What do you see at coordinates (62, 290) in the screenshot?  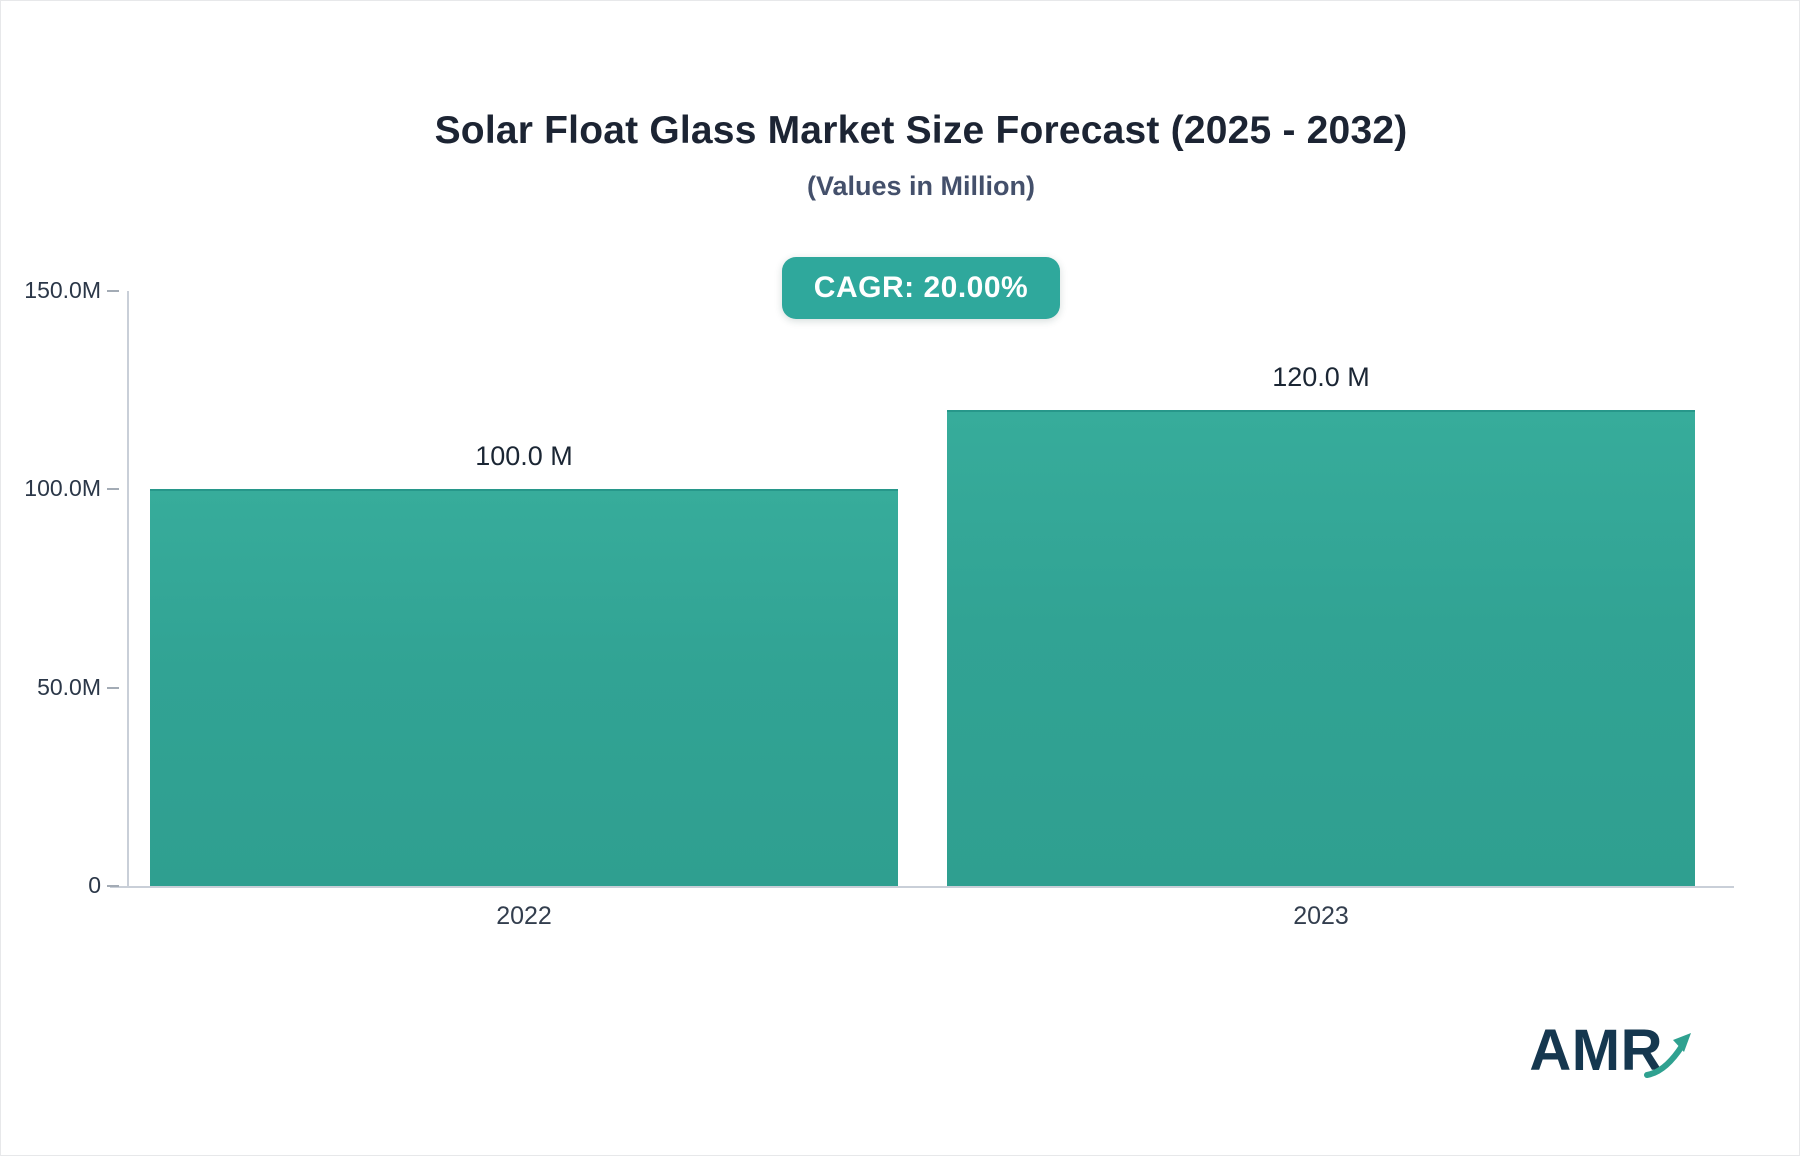 I see `y-axis-label: 150.0M` at bounding box center [62, 290].